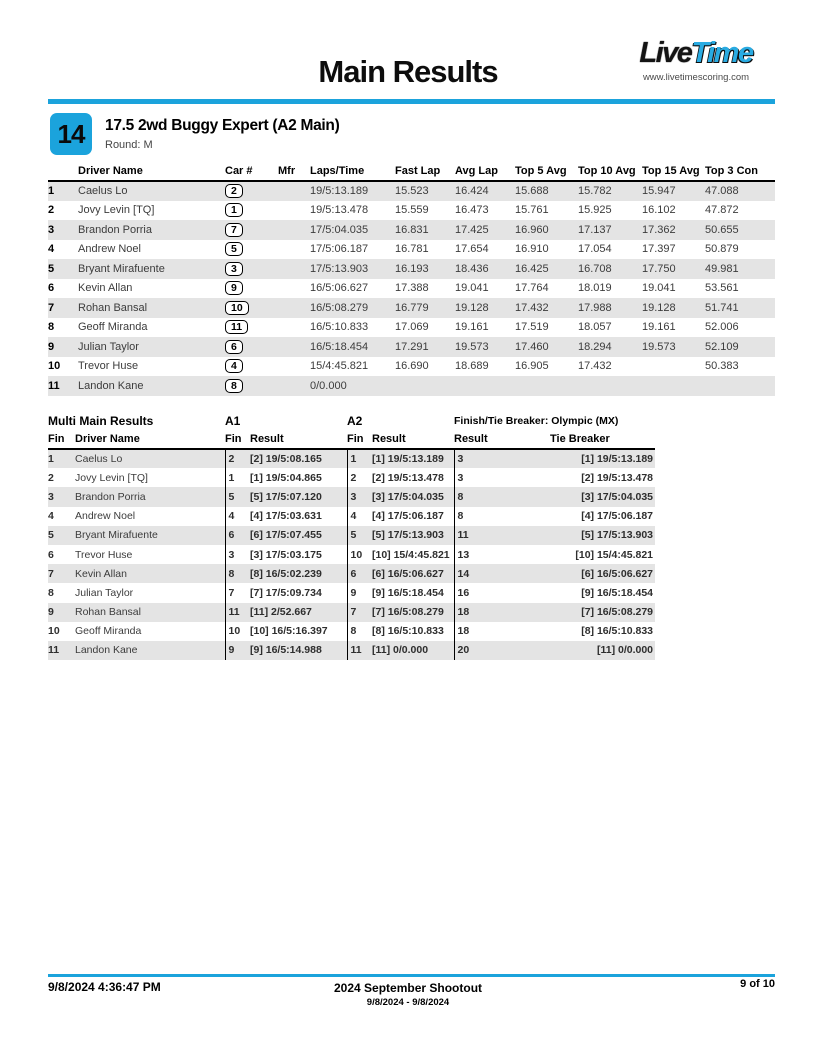 The width and height of the screenshot is (816, 1056). What do you see at coordinates (722, 307) in the screenshot?
I see `cell-top3-con: 51.741` at bounding box center [722, 307].